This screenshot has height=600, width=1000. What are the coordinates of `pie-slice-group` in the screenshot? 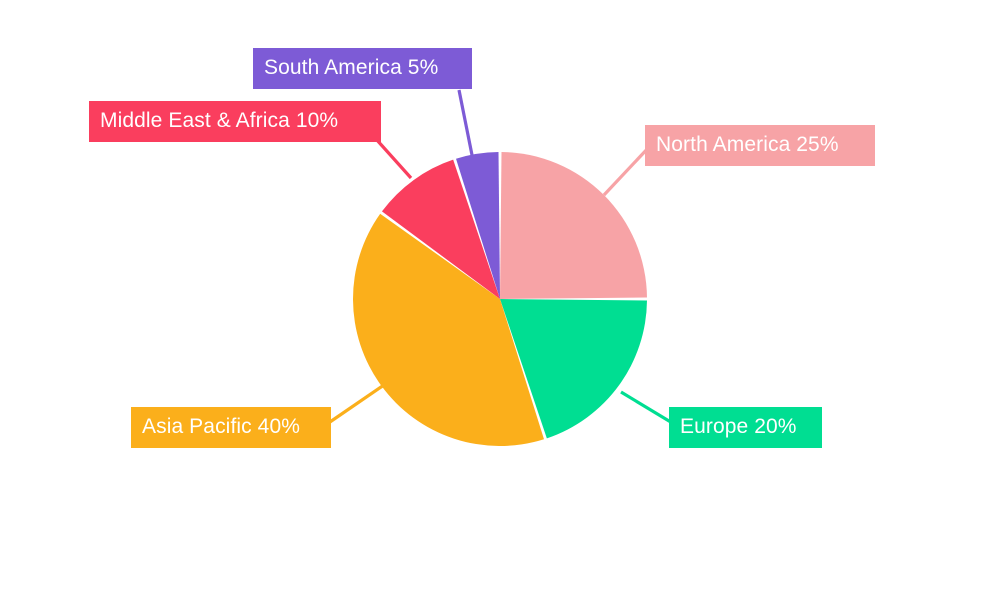 It's located at (499, 299).